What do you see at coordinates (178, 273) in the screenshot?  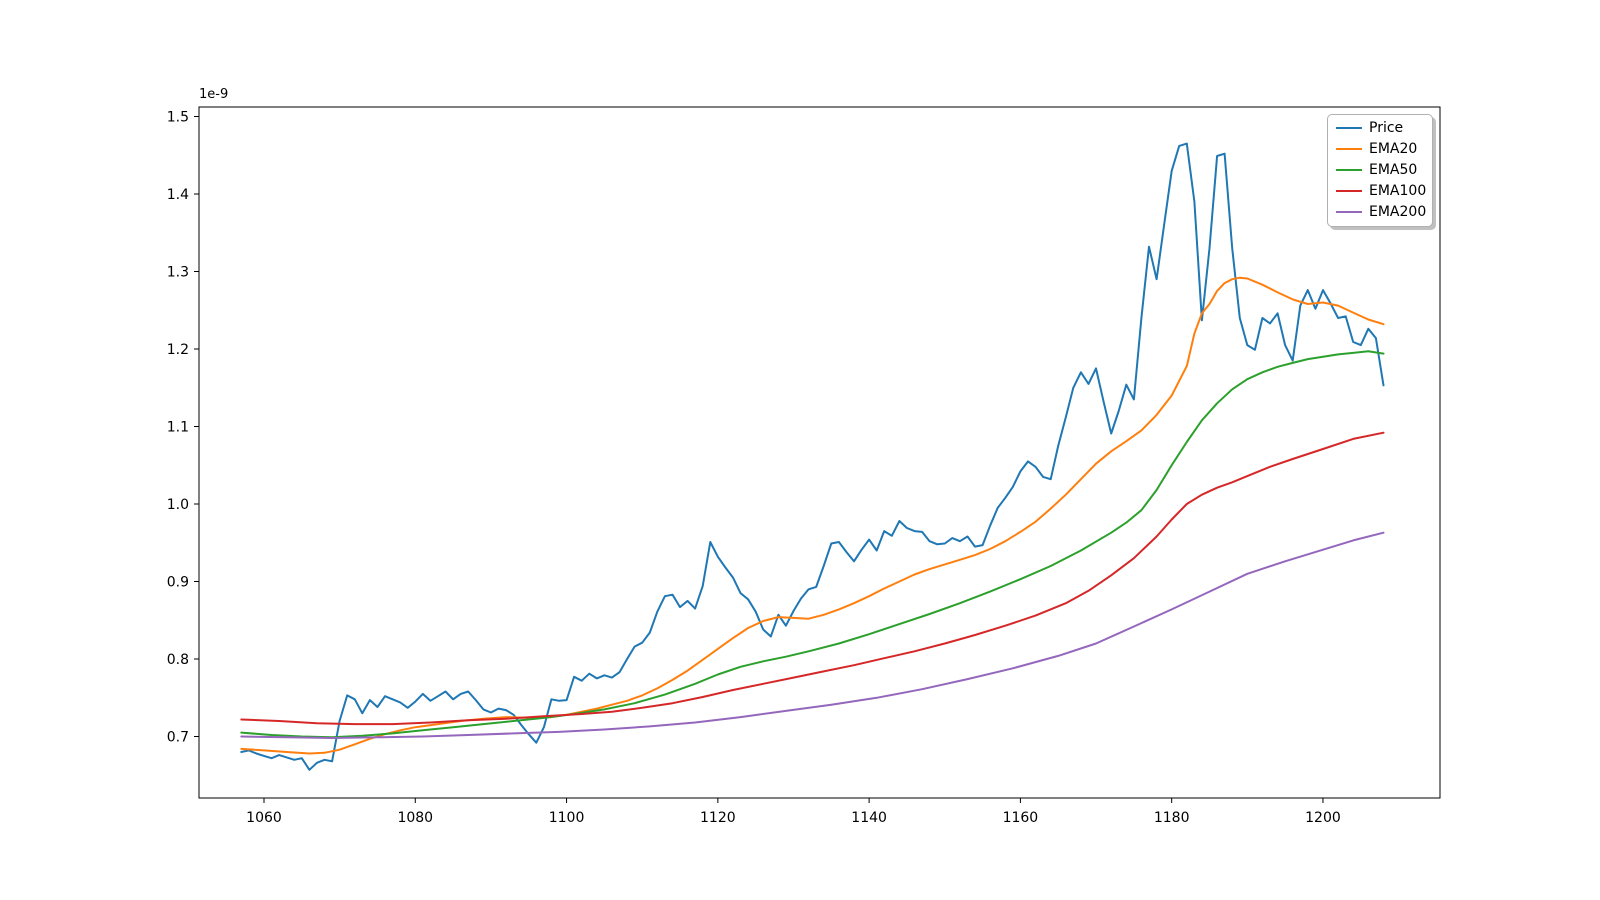 I see `y-tick-label: 1.3` at bounding box center [178, 273].